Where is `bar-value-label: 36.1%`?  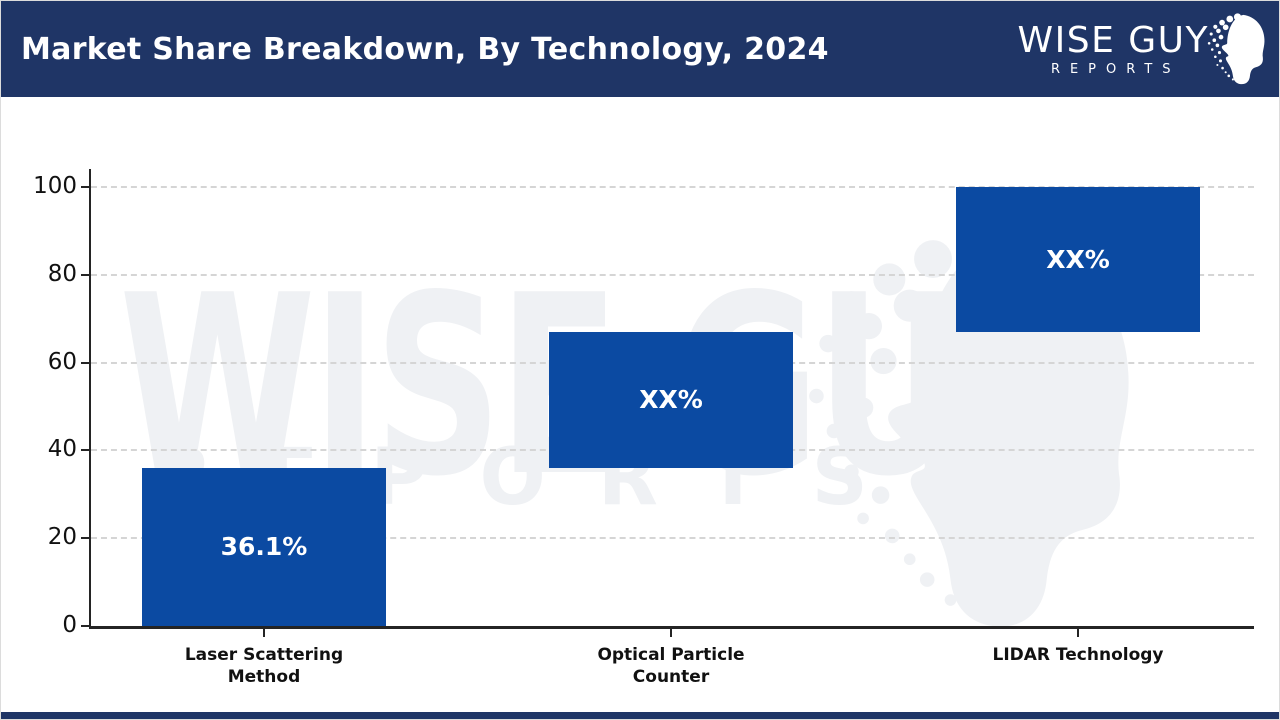
bar-value-label: 36.1% is located at coordinates (264, 547).